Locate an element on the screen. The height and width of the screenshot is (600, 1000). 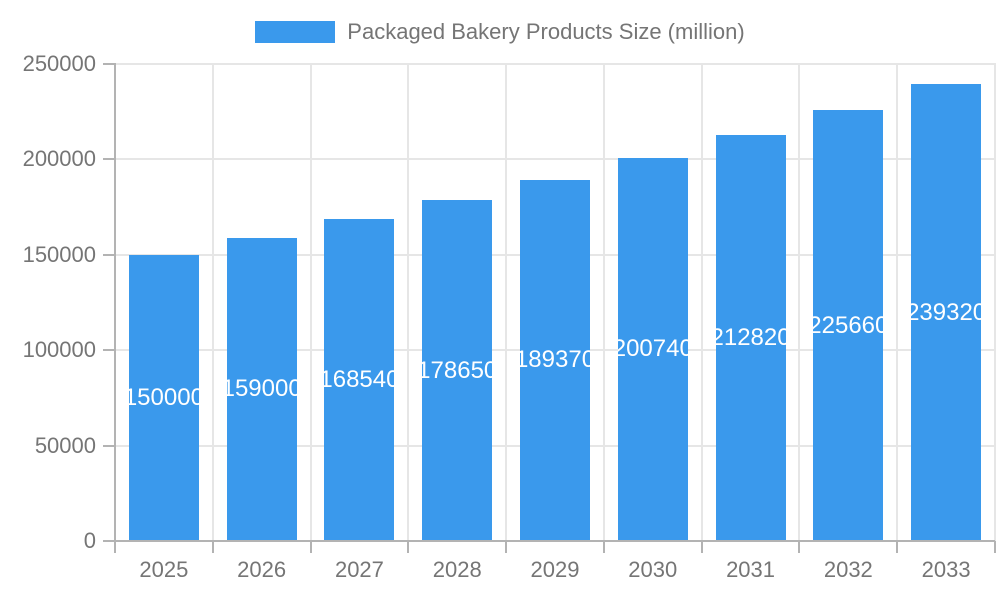
legend-item: Packaged Bakery Products Size (million) is located at coordinates (500, 32).